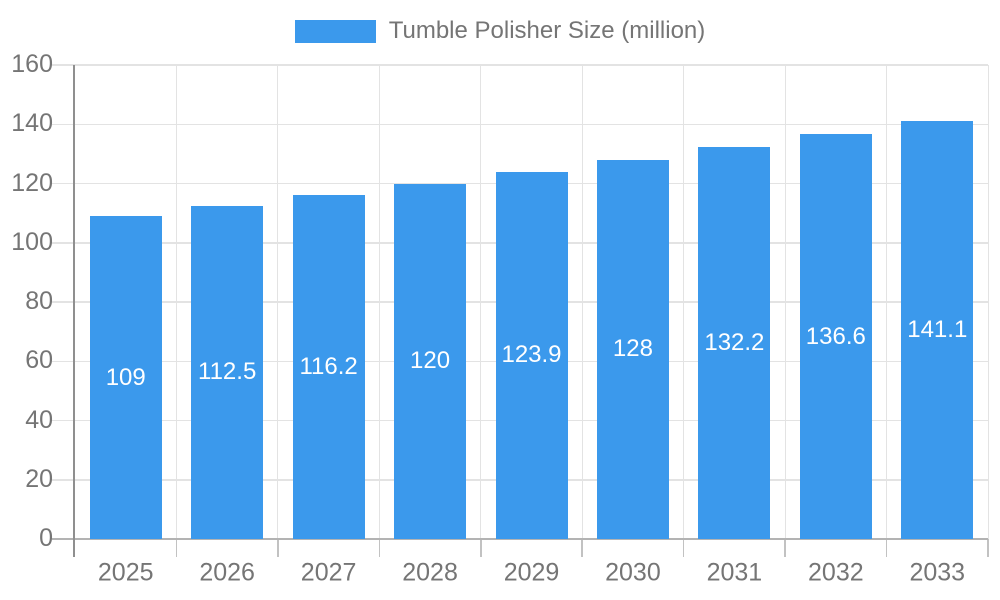 The width and height of the screenshot is (1000, 600). Describe the element at coordinates (520, 539) in the screenshot. I see `x-axis-line` at that location.